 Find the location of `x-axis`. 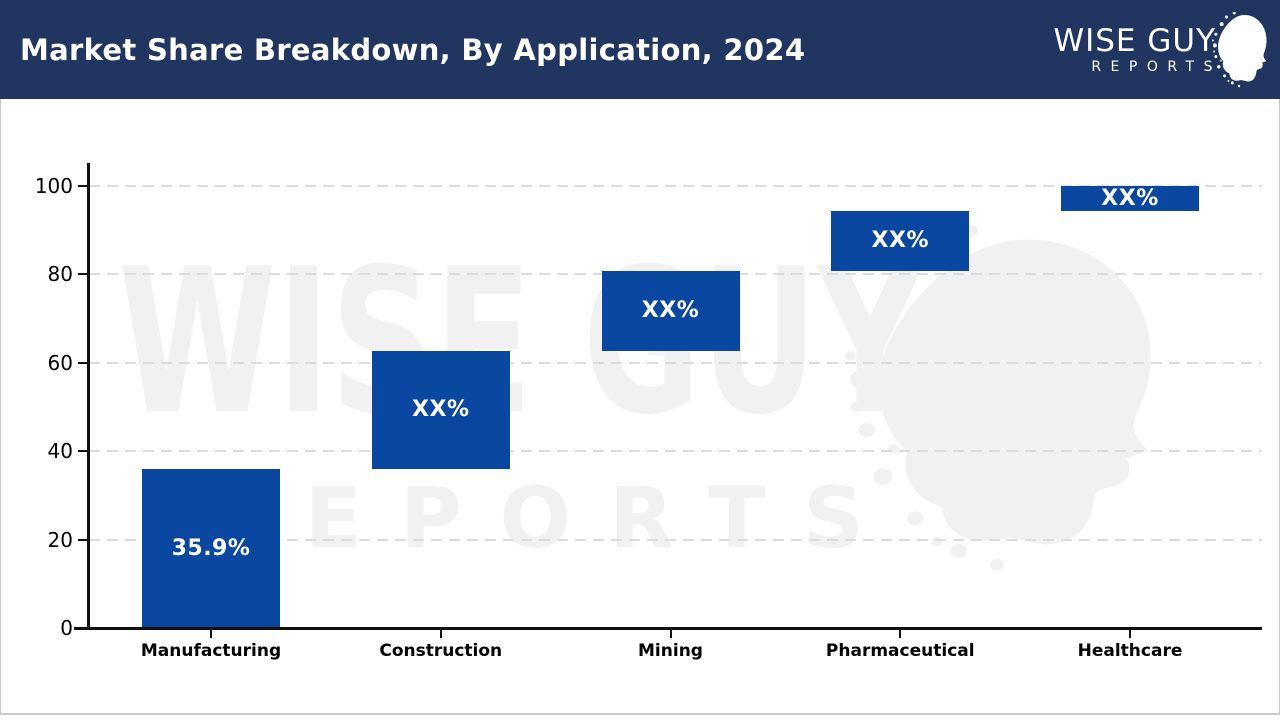

x-axis is located at coordinates (668, 628).